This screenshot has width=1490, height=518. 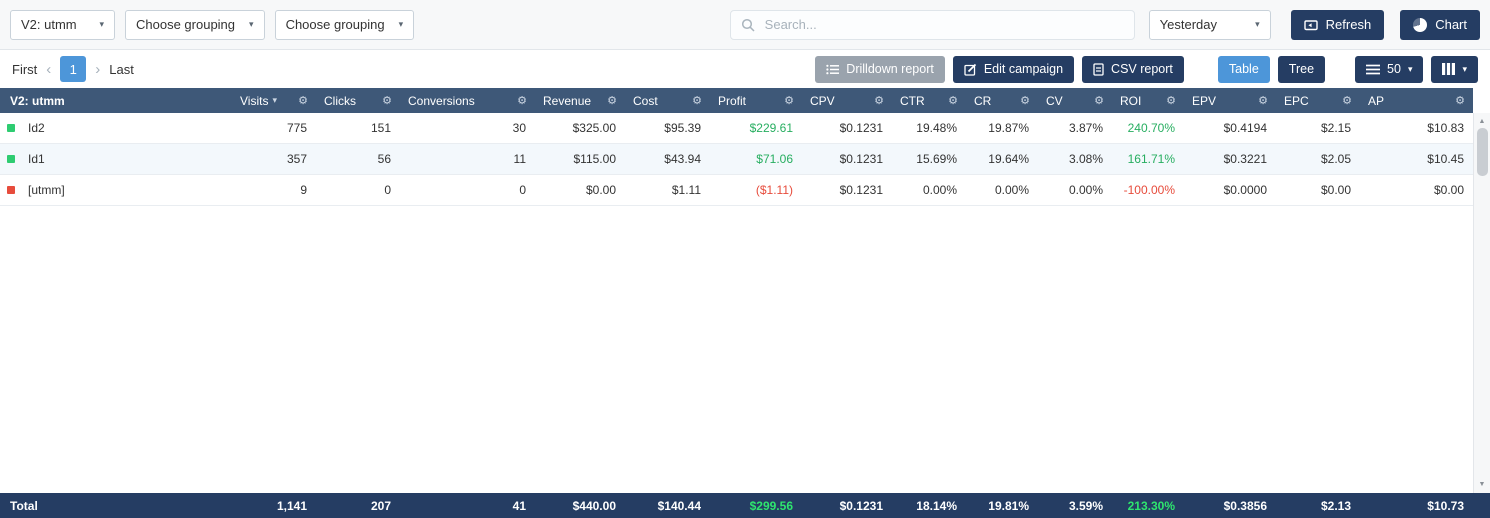 I want to click on cell-epv: $0.0000, so click(x=1245, y=190).